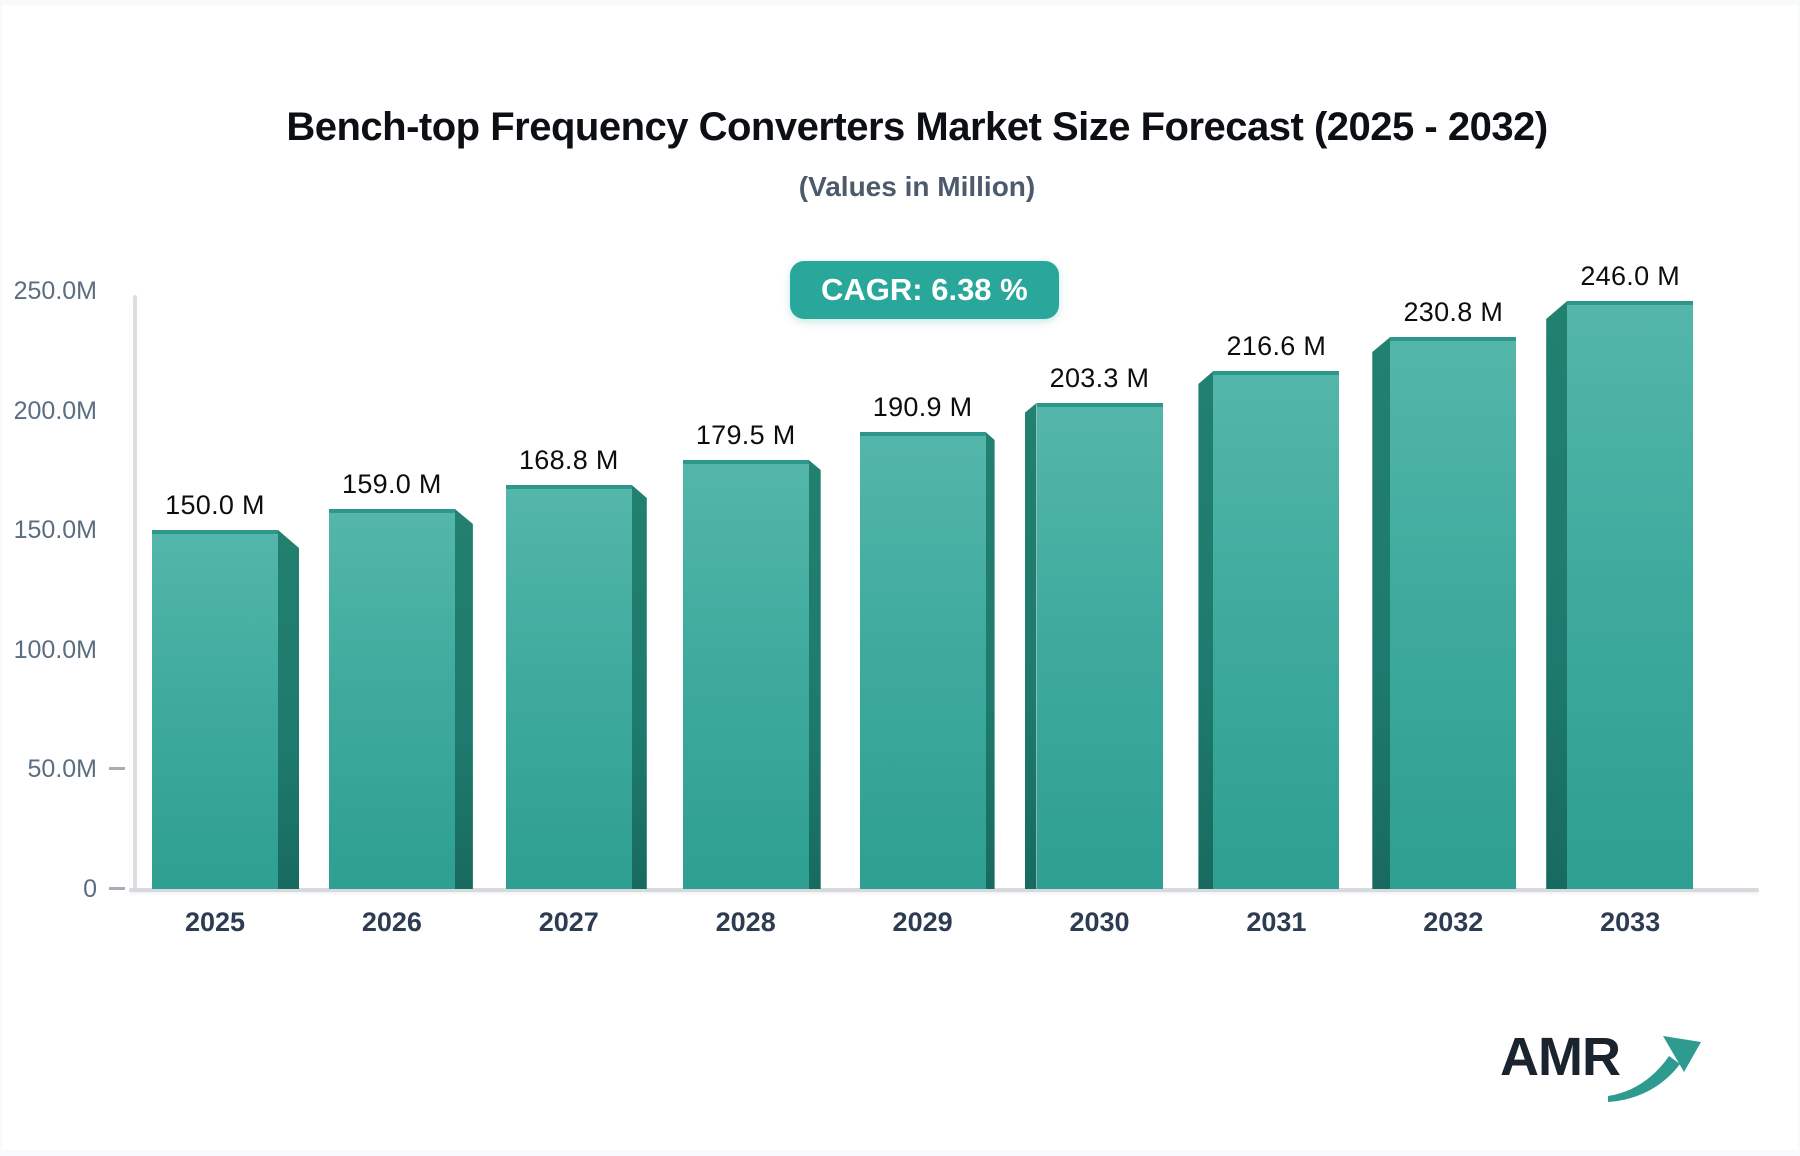  Describe the element at coordinates (568, 922) in the screenshot. I see `x-axis-label: 2027` at that location.